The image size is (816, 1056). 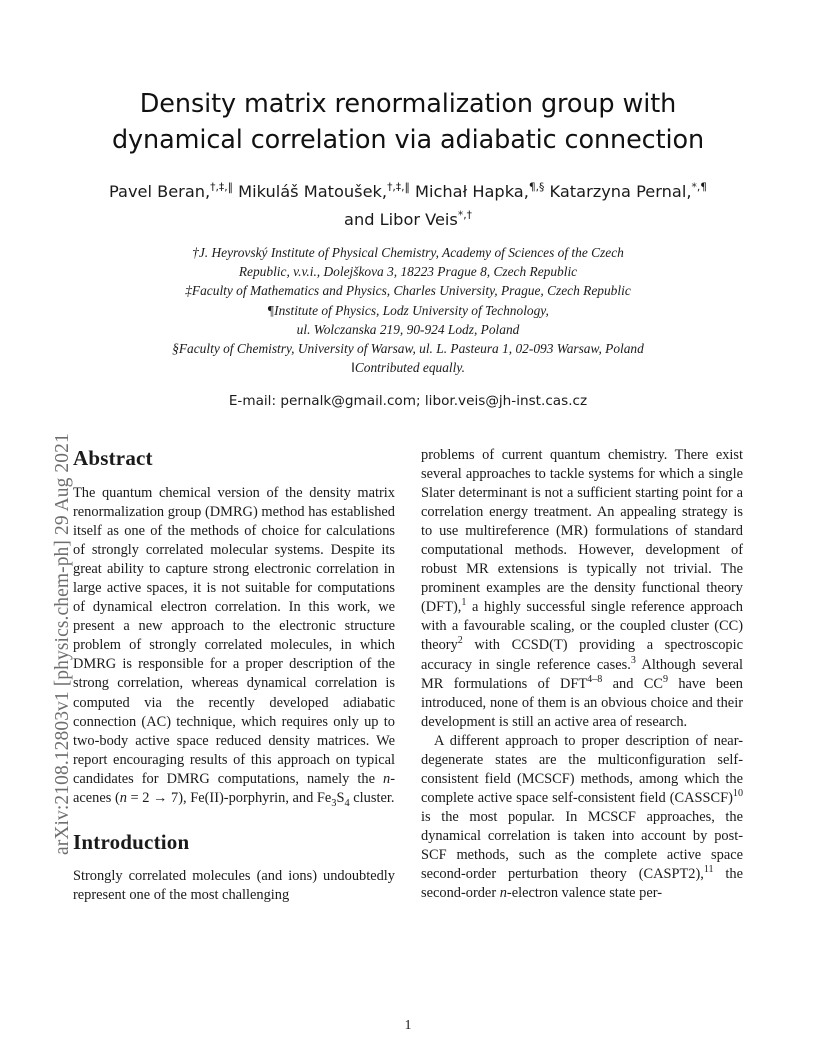 What do you see at coordinates (737, 794) in the screenshot?
I see `citation-ref: 10` at bounding box center [737, 794].